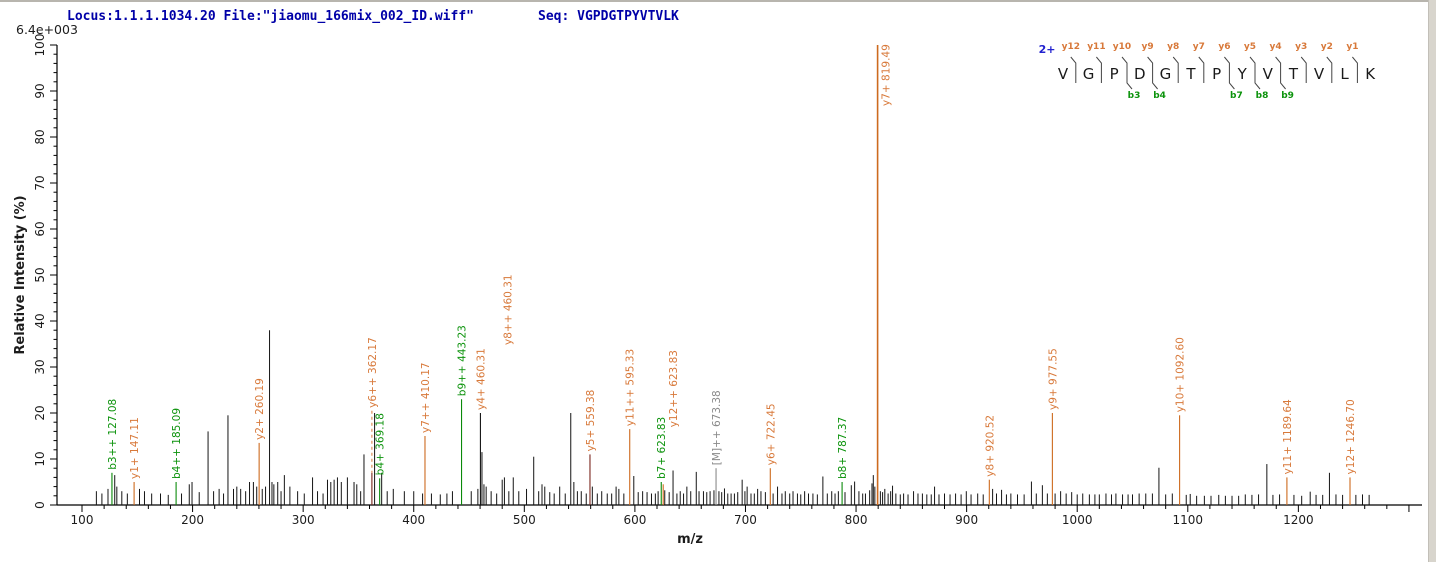  Describe the element at coordinates (40, 136) in the screenshot. I see `y-tick-label: 80` at that location.